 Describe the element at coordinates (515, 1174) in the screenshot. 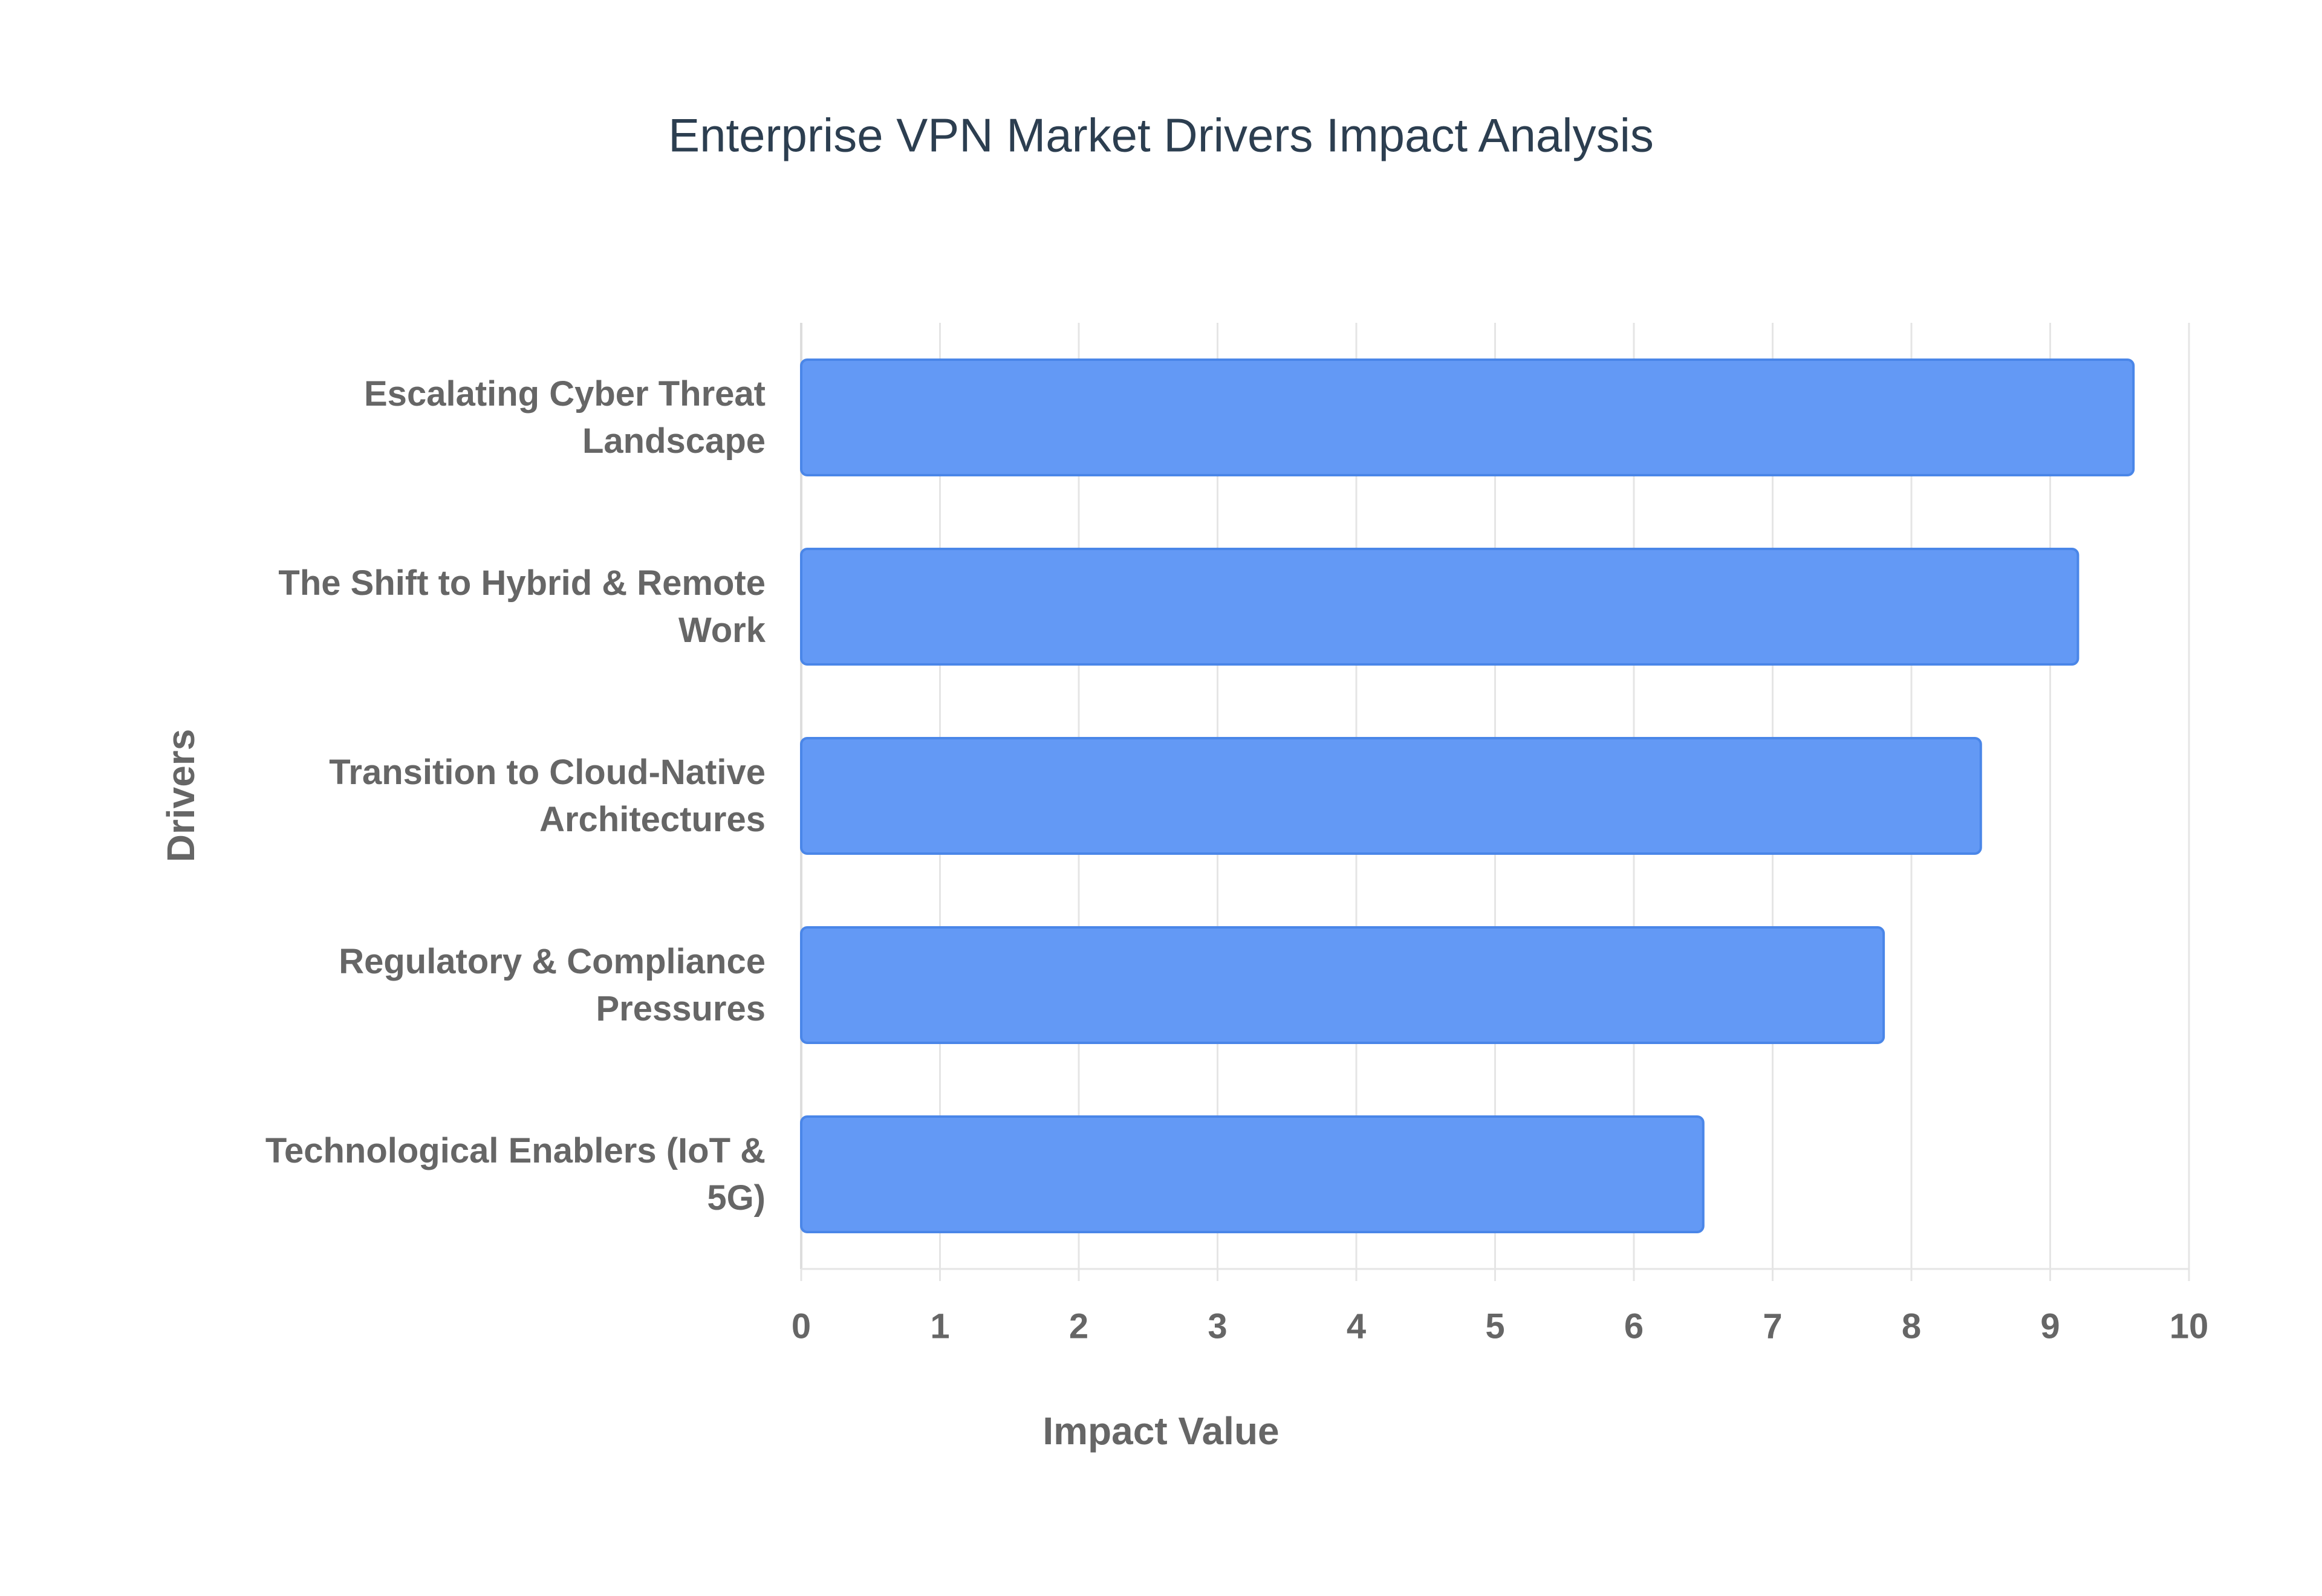

I see `y-tick-label: Technological Enablers (IoT & 5G)` at that location.